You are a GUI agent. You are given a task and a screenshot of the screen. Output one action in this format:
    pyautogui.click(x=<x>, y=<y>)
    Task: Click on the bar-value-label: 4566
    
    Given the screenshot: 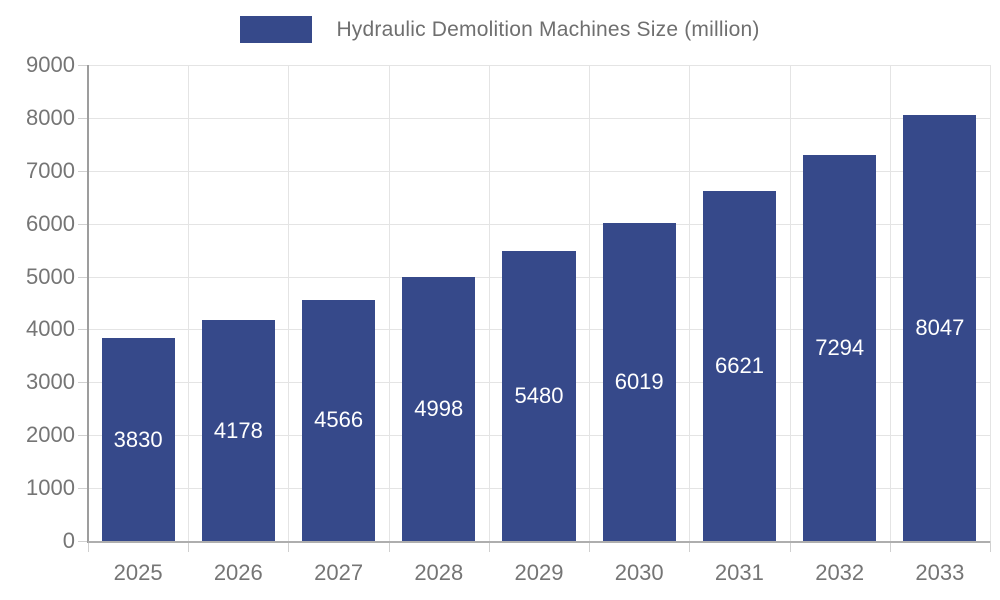 What is the action you would take?
    pyautogui.click(x=339, y=420)
    